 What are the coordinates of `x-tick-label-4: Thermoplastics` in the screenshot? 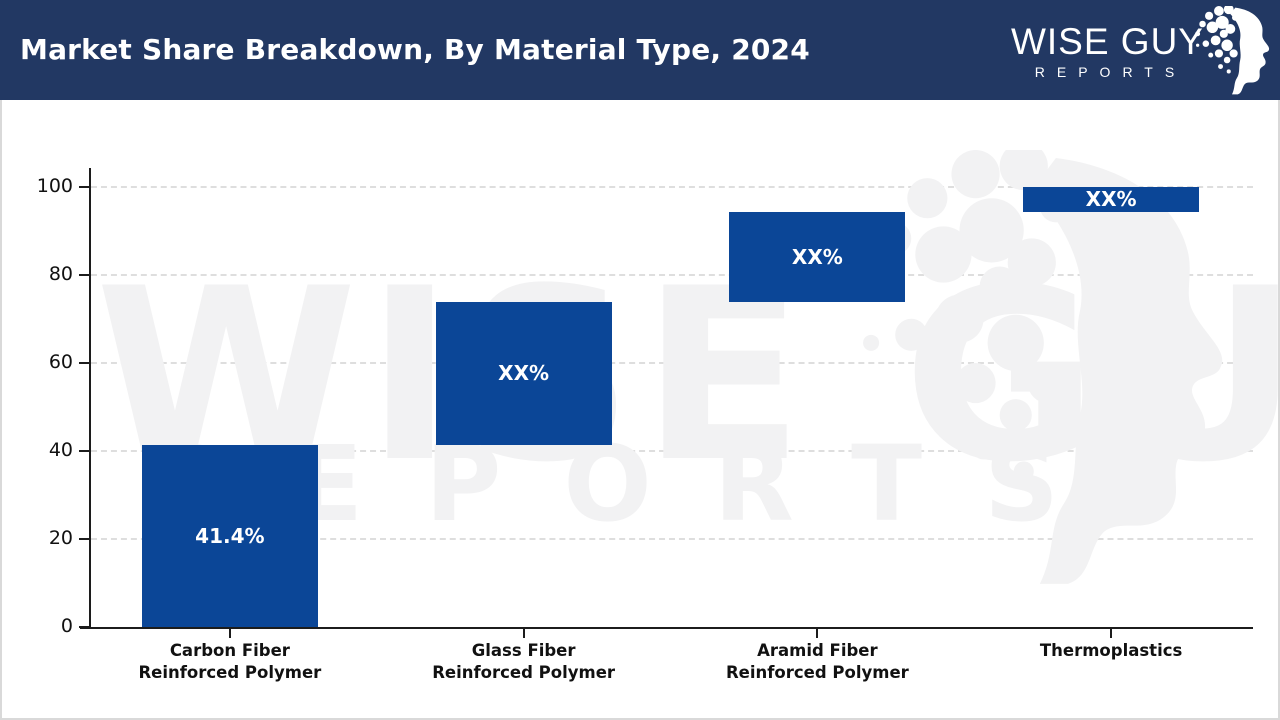 It's located at (1111, 651).